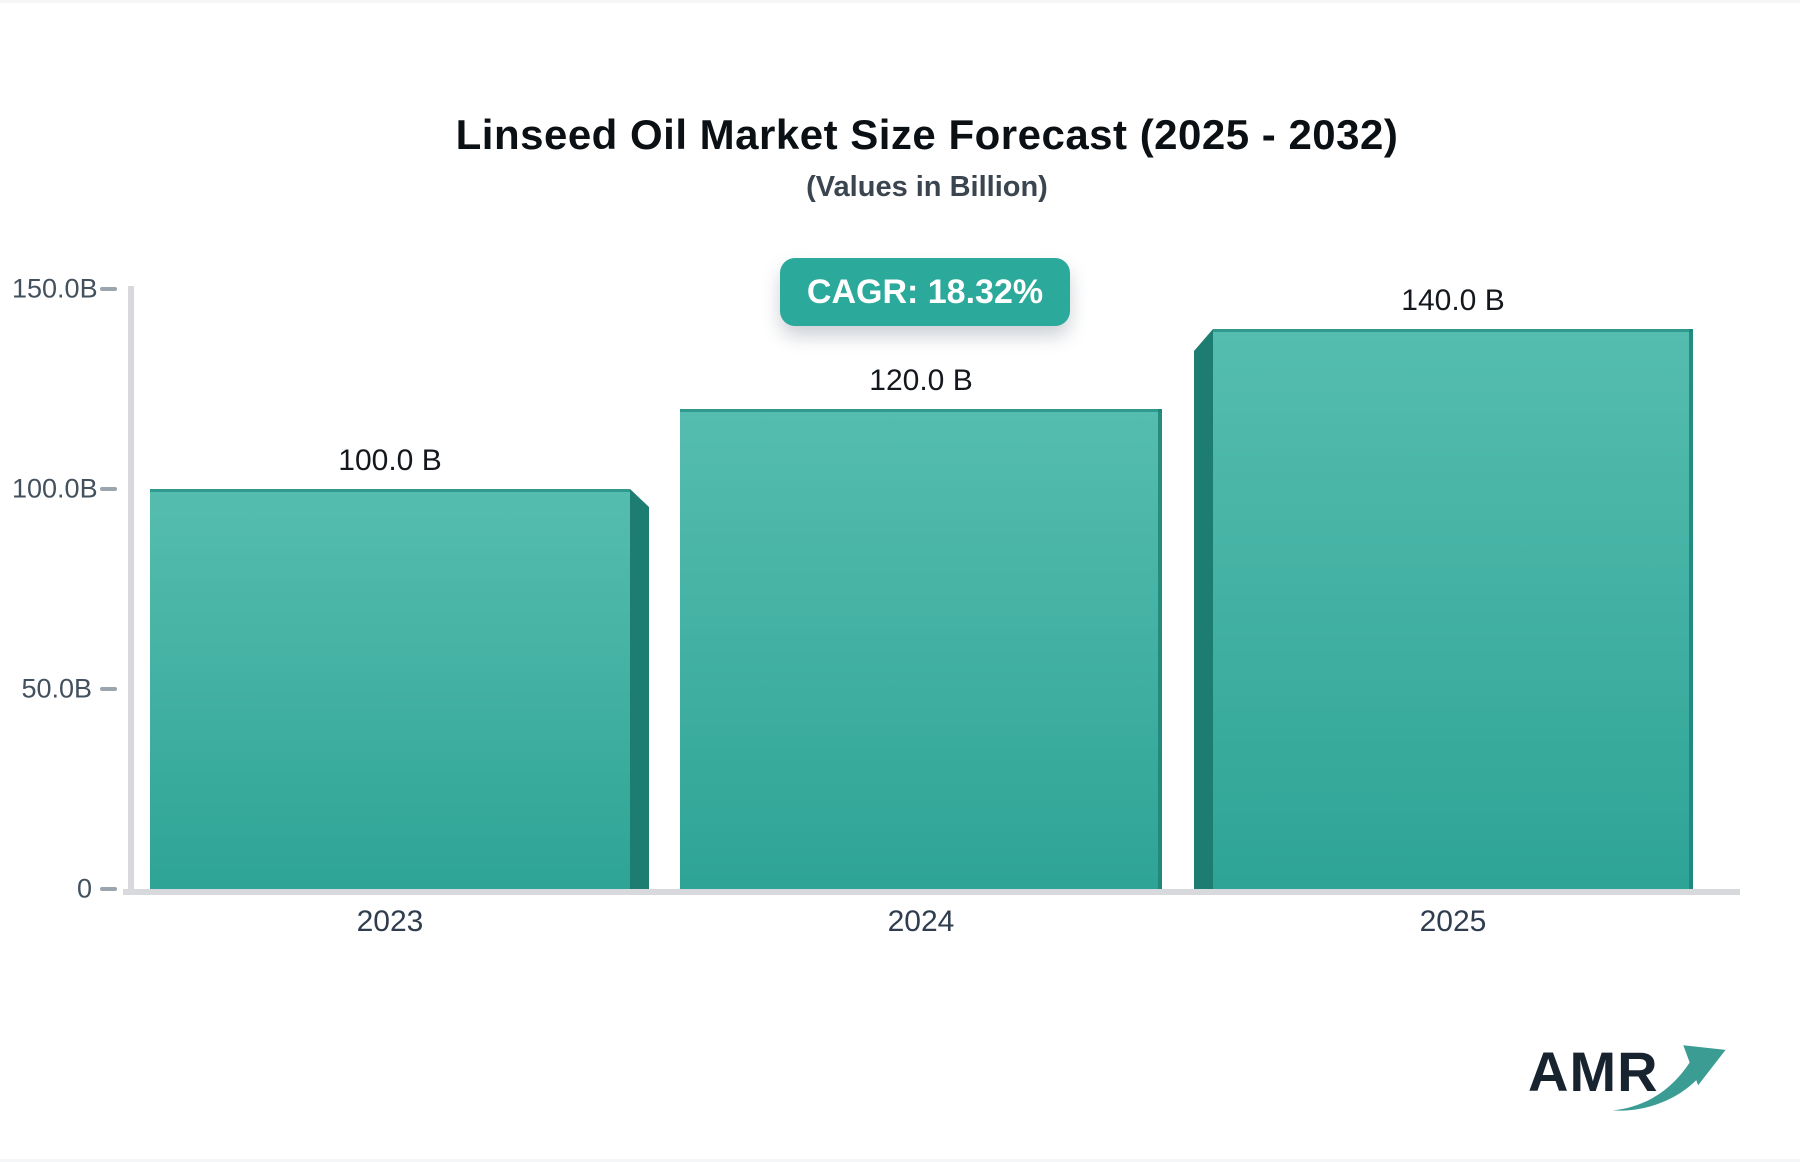 The height and width of the screenshot is (1162, 1800). I want to click on chart-subtitle: (Values in Billion), so click(927, 187).